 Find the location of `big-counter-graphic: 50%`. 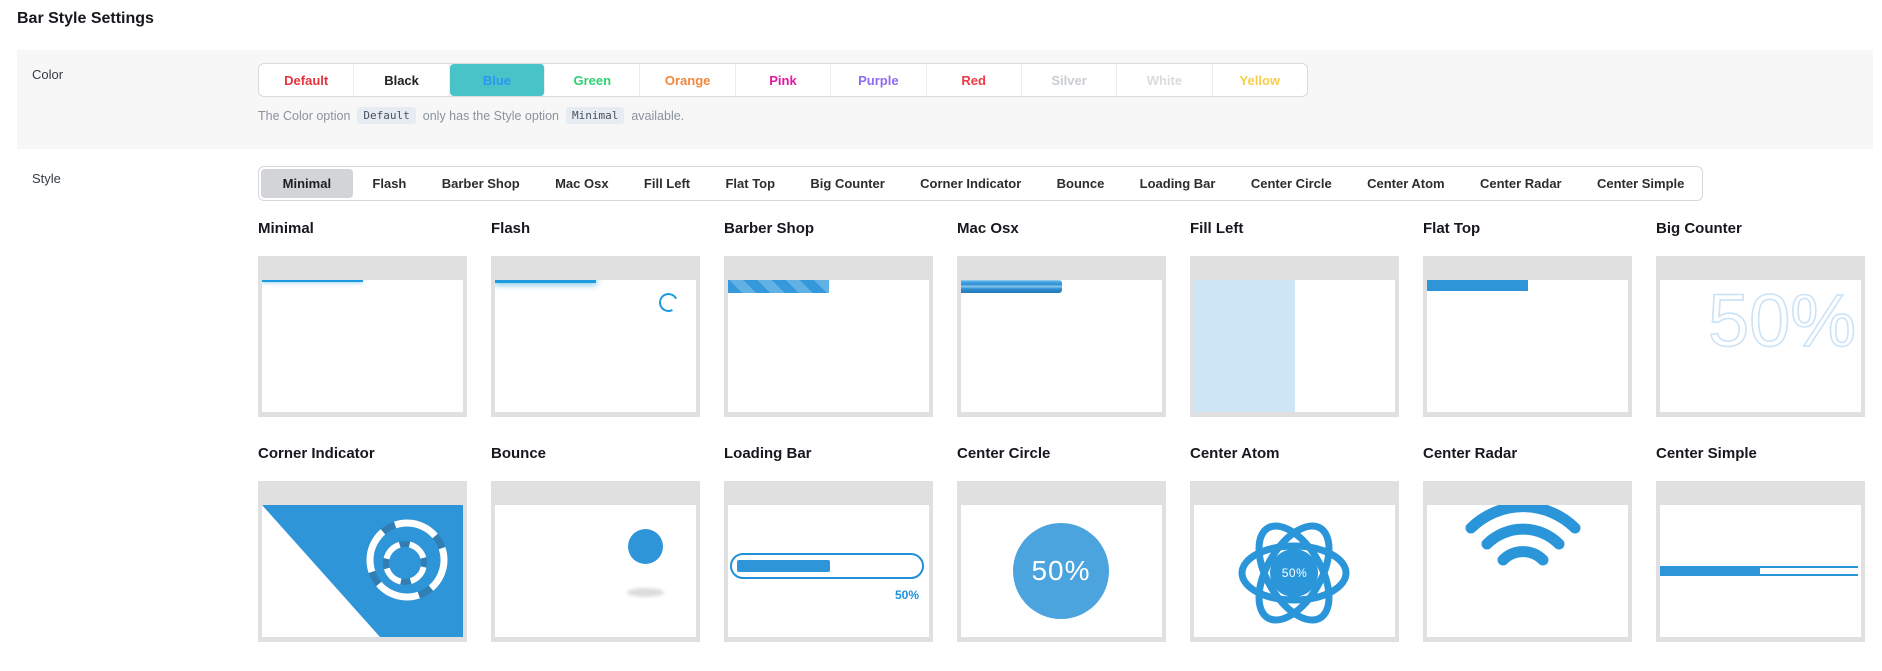

big-counter-graphic: 50% is located at coordinates (1782, 321).